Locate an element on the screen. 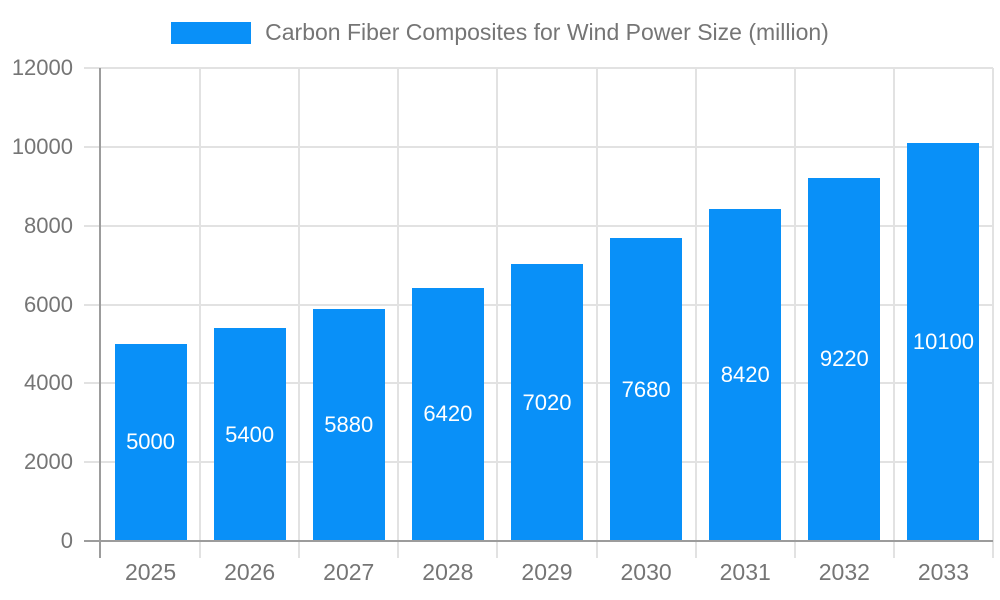 The width and height of the screenshot is (1000, 600). bar-value-label: 6420 is located at coordinates (448, 414).